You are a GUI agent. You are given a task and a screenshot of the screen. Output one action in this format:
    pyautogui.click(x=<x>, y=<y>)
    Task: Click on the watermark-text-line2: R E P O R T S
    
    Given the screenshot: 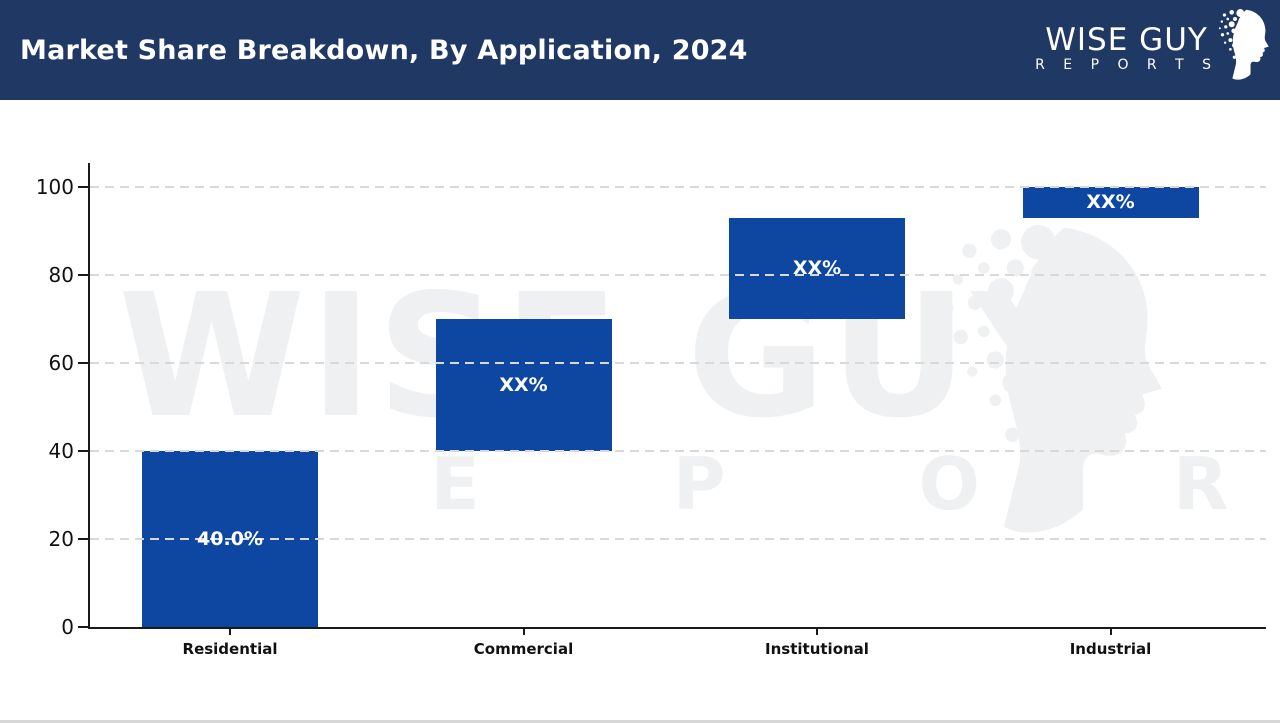 What is the action you would take?
    pyautogui.click(x=731, y=484)
    